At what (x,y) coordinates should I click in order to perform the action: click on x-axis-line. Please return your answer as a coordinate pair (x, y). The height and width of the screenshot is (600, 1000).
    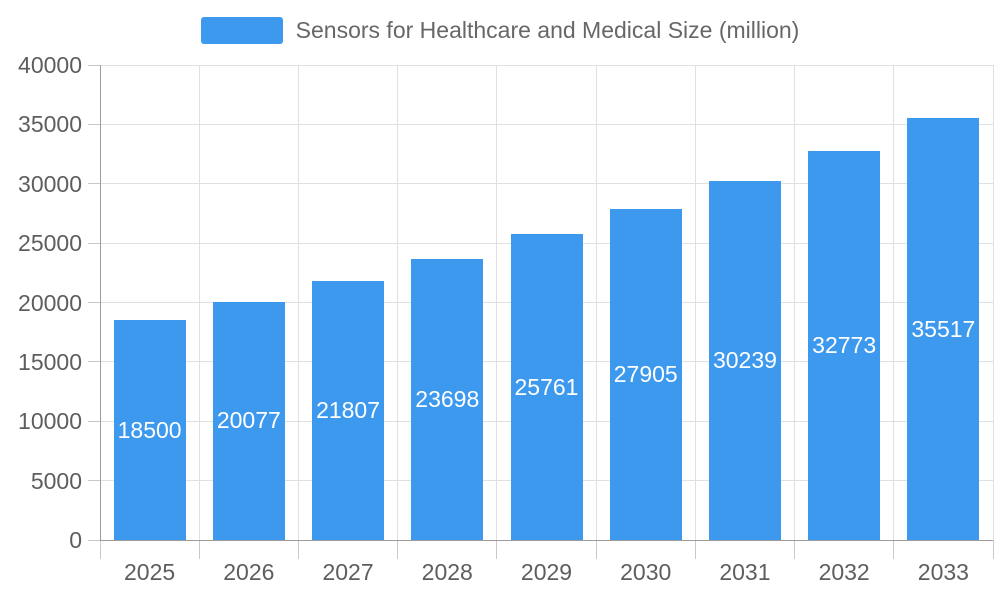
    Looking at the image, I should click on (546, 540).